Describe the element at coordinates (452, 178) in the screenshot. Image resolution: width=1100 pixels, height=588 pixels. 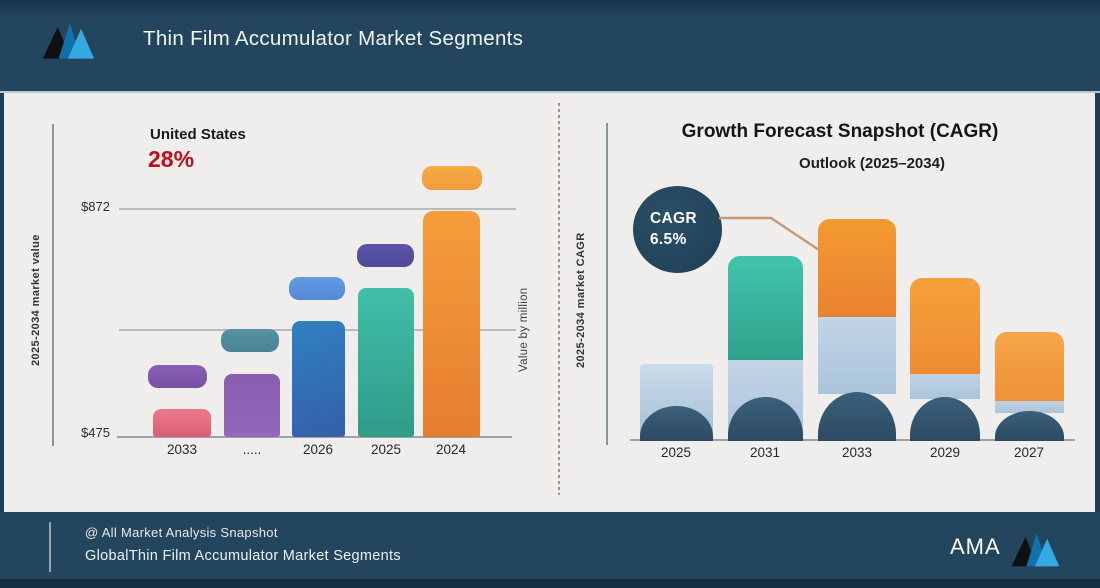
I see `left-bar-2024-cap` at that location.